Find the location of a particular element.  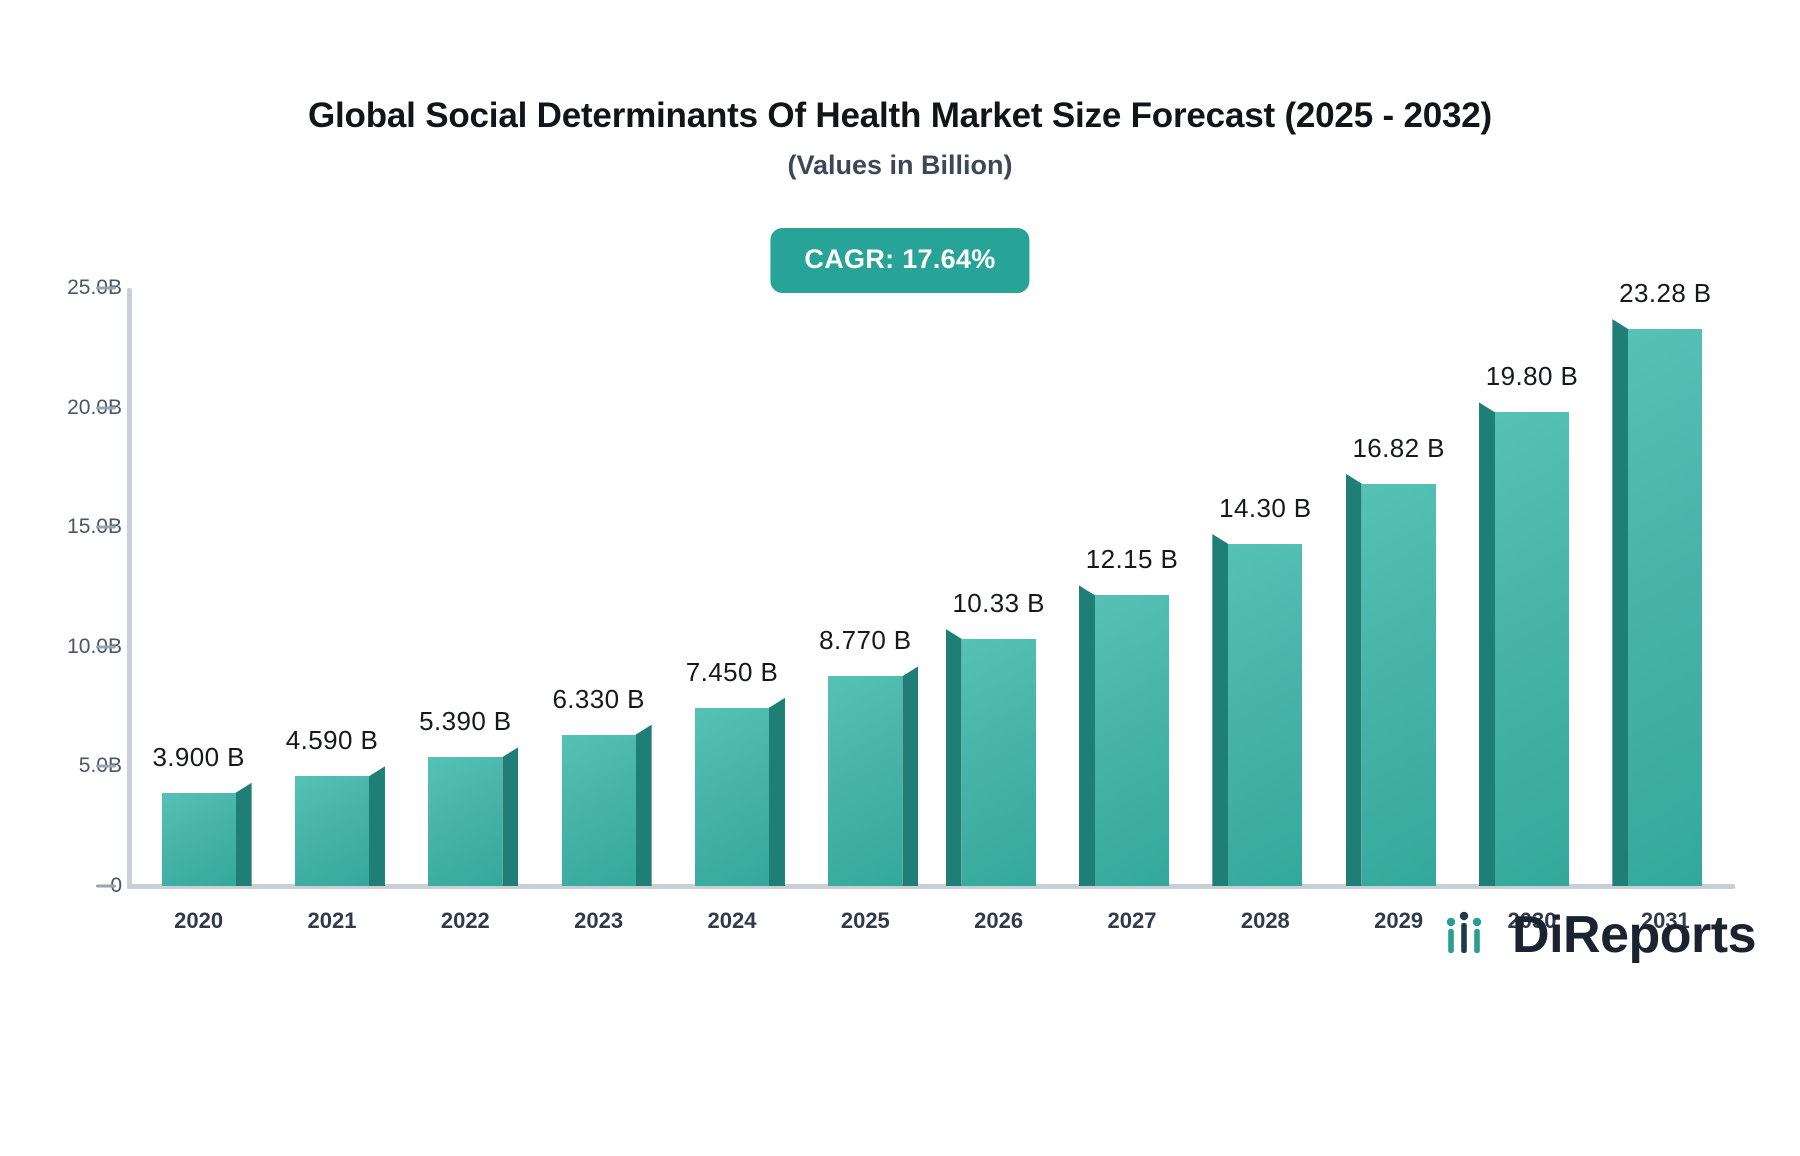

bar-value-label: 14.30 B is located at coordinates (1265, 507).